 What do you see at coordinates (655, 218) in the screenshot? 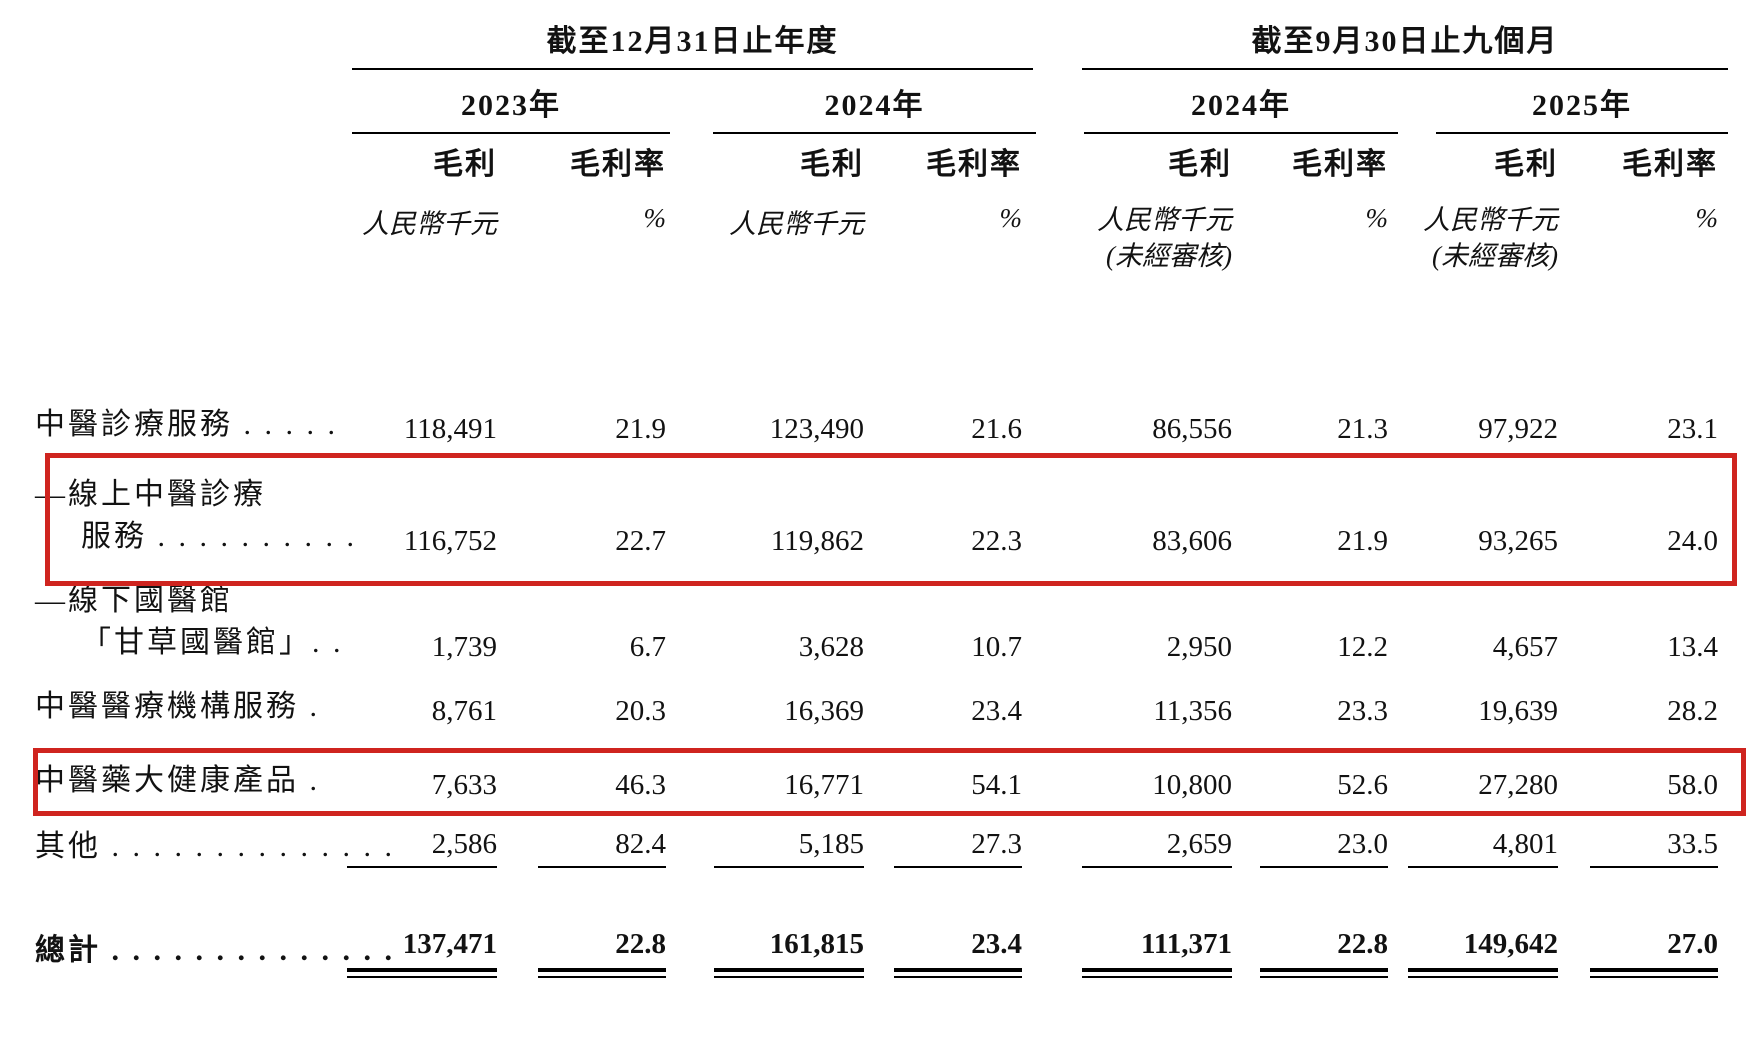
I see `unit-percent-2023: %` at bounding box center [655, 218].